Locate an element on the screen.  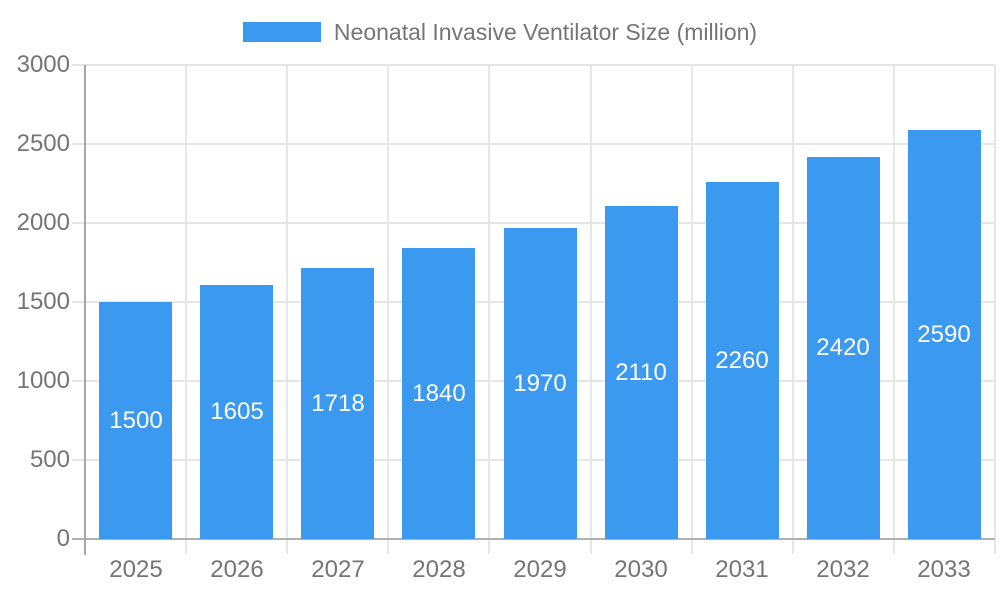
bar-value-label: 1970 is located at coordinates (540, 383).